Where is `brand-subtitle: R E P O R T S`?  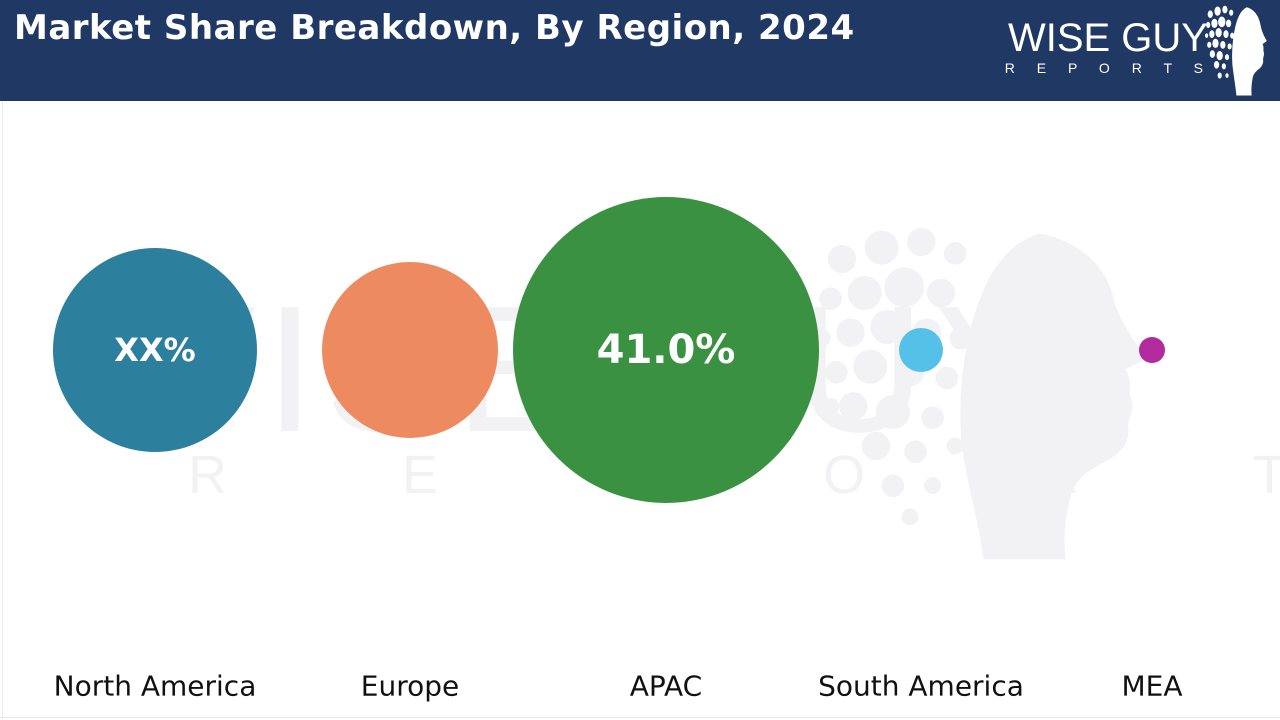
brand-subtitle: R E P O R T S is located at coordinates (1108, 68).